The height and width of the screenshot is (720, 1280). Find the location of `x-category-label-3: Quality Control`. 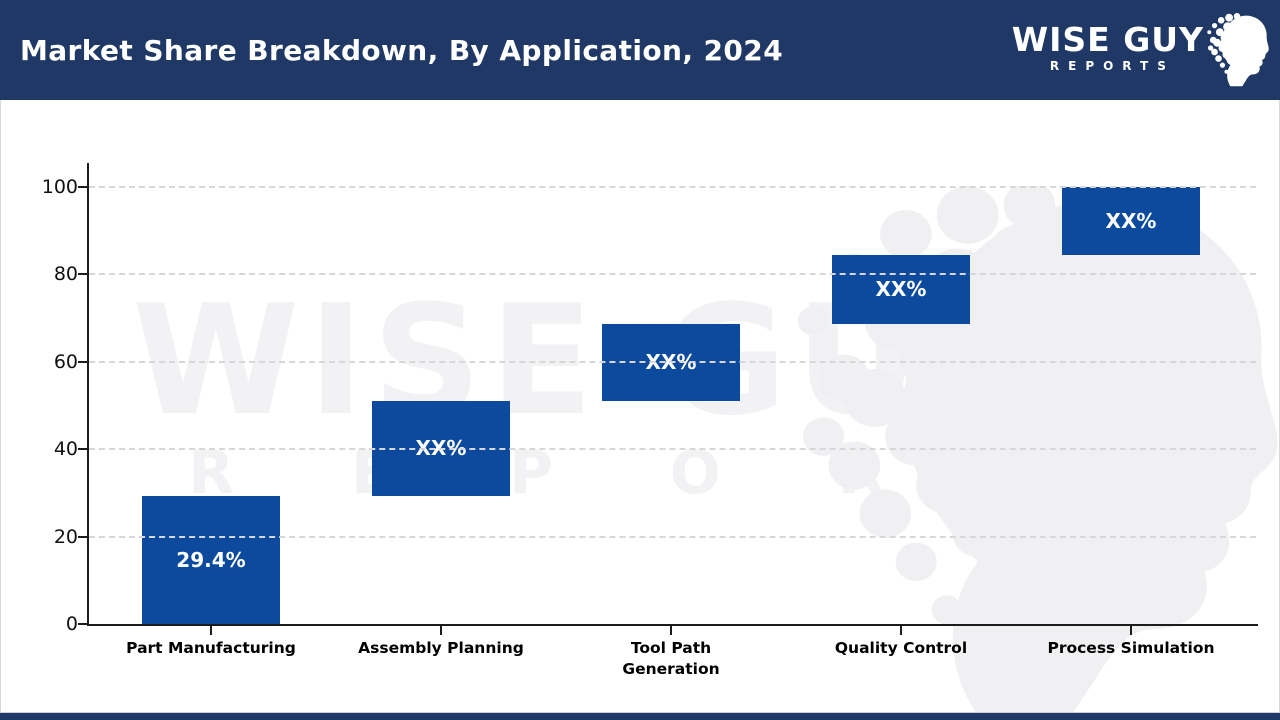

x-category-label-3: Quality Control is located at coordinates (901, 648).